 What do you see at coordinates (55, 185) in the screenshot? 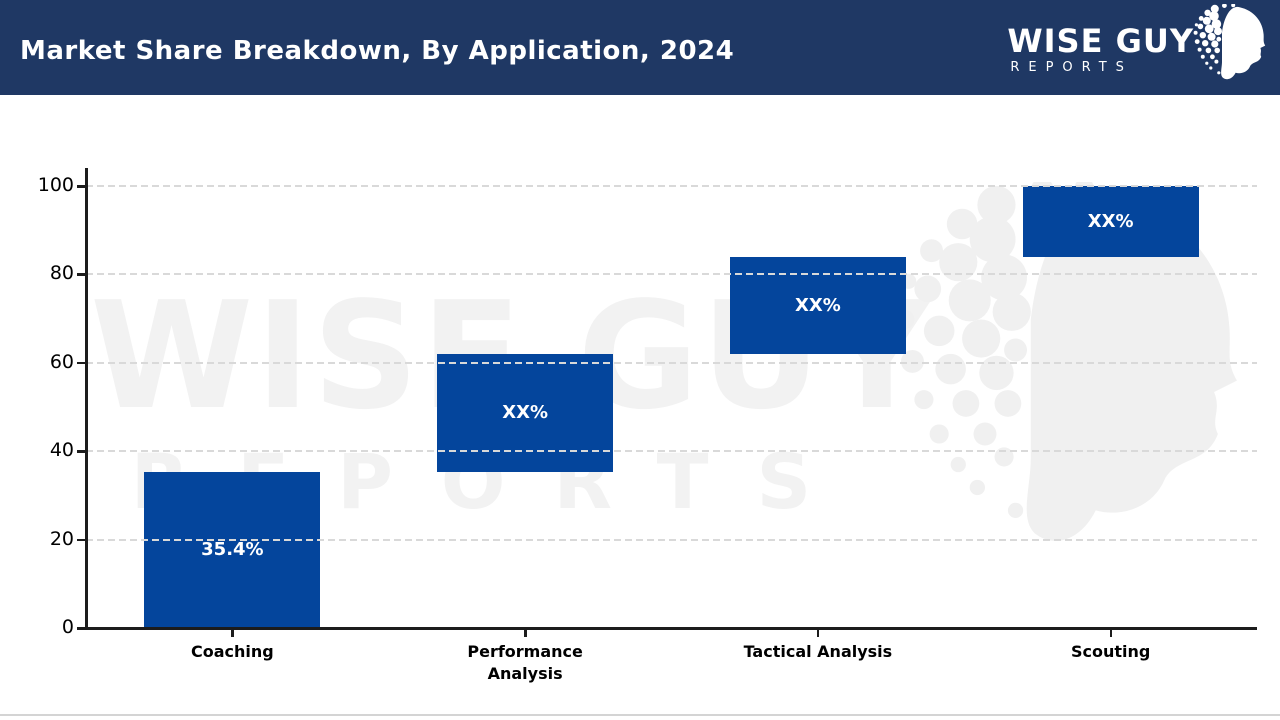
I see `y-tick-label: 100` at bounding box center [55, 185].